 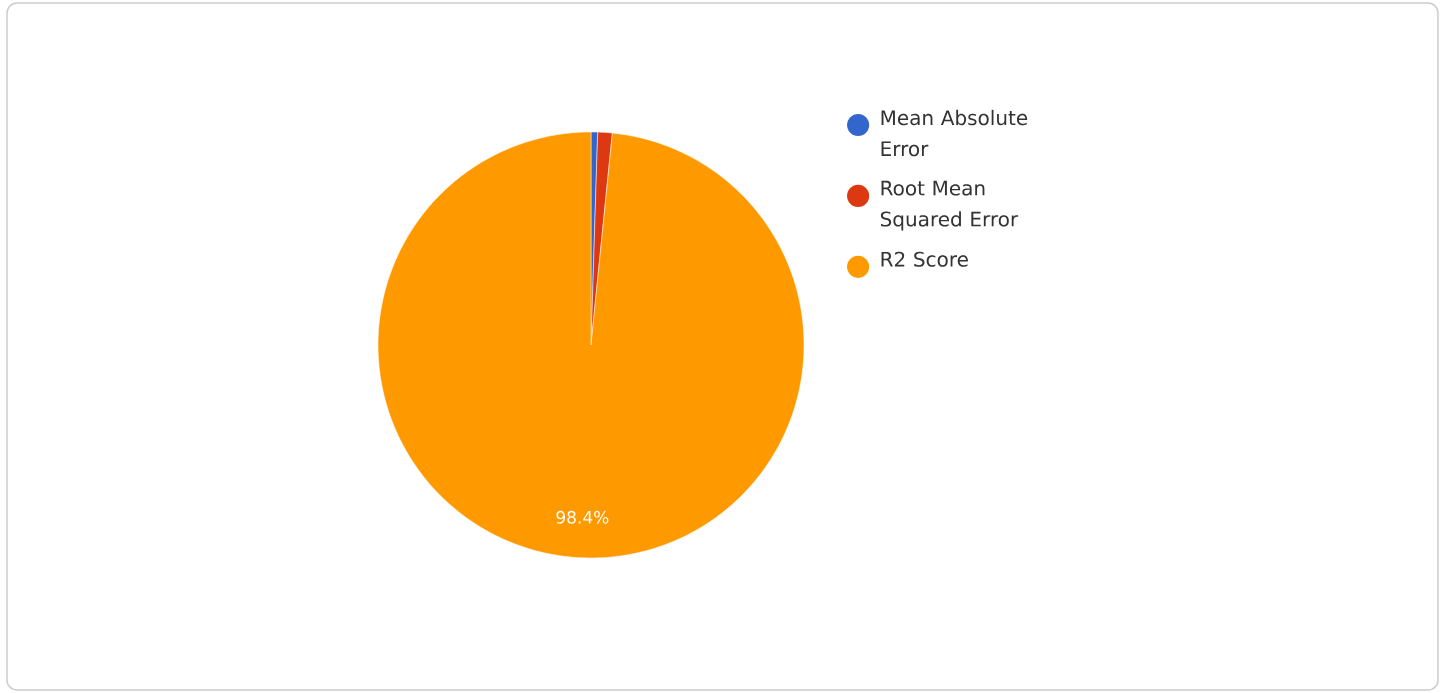 I want to click on legend-label: R2 Score, so click(x=924, y=259).